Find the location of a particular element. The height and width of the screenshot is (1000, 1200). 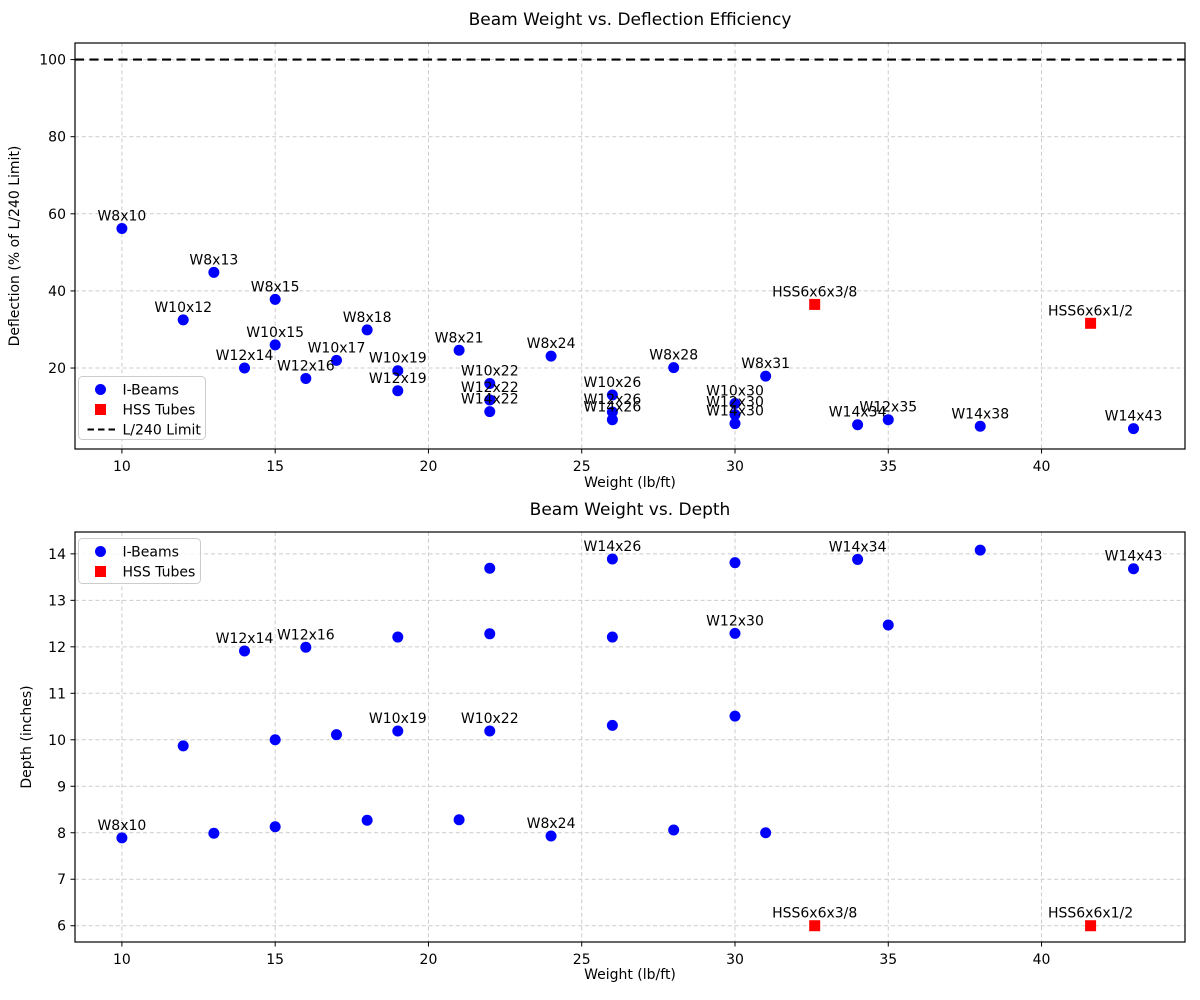

point-annotation-W12x22: W12x22 is located at coordinates (490, 388).